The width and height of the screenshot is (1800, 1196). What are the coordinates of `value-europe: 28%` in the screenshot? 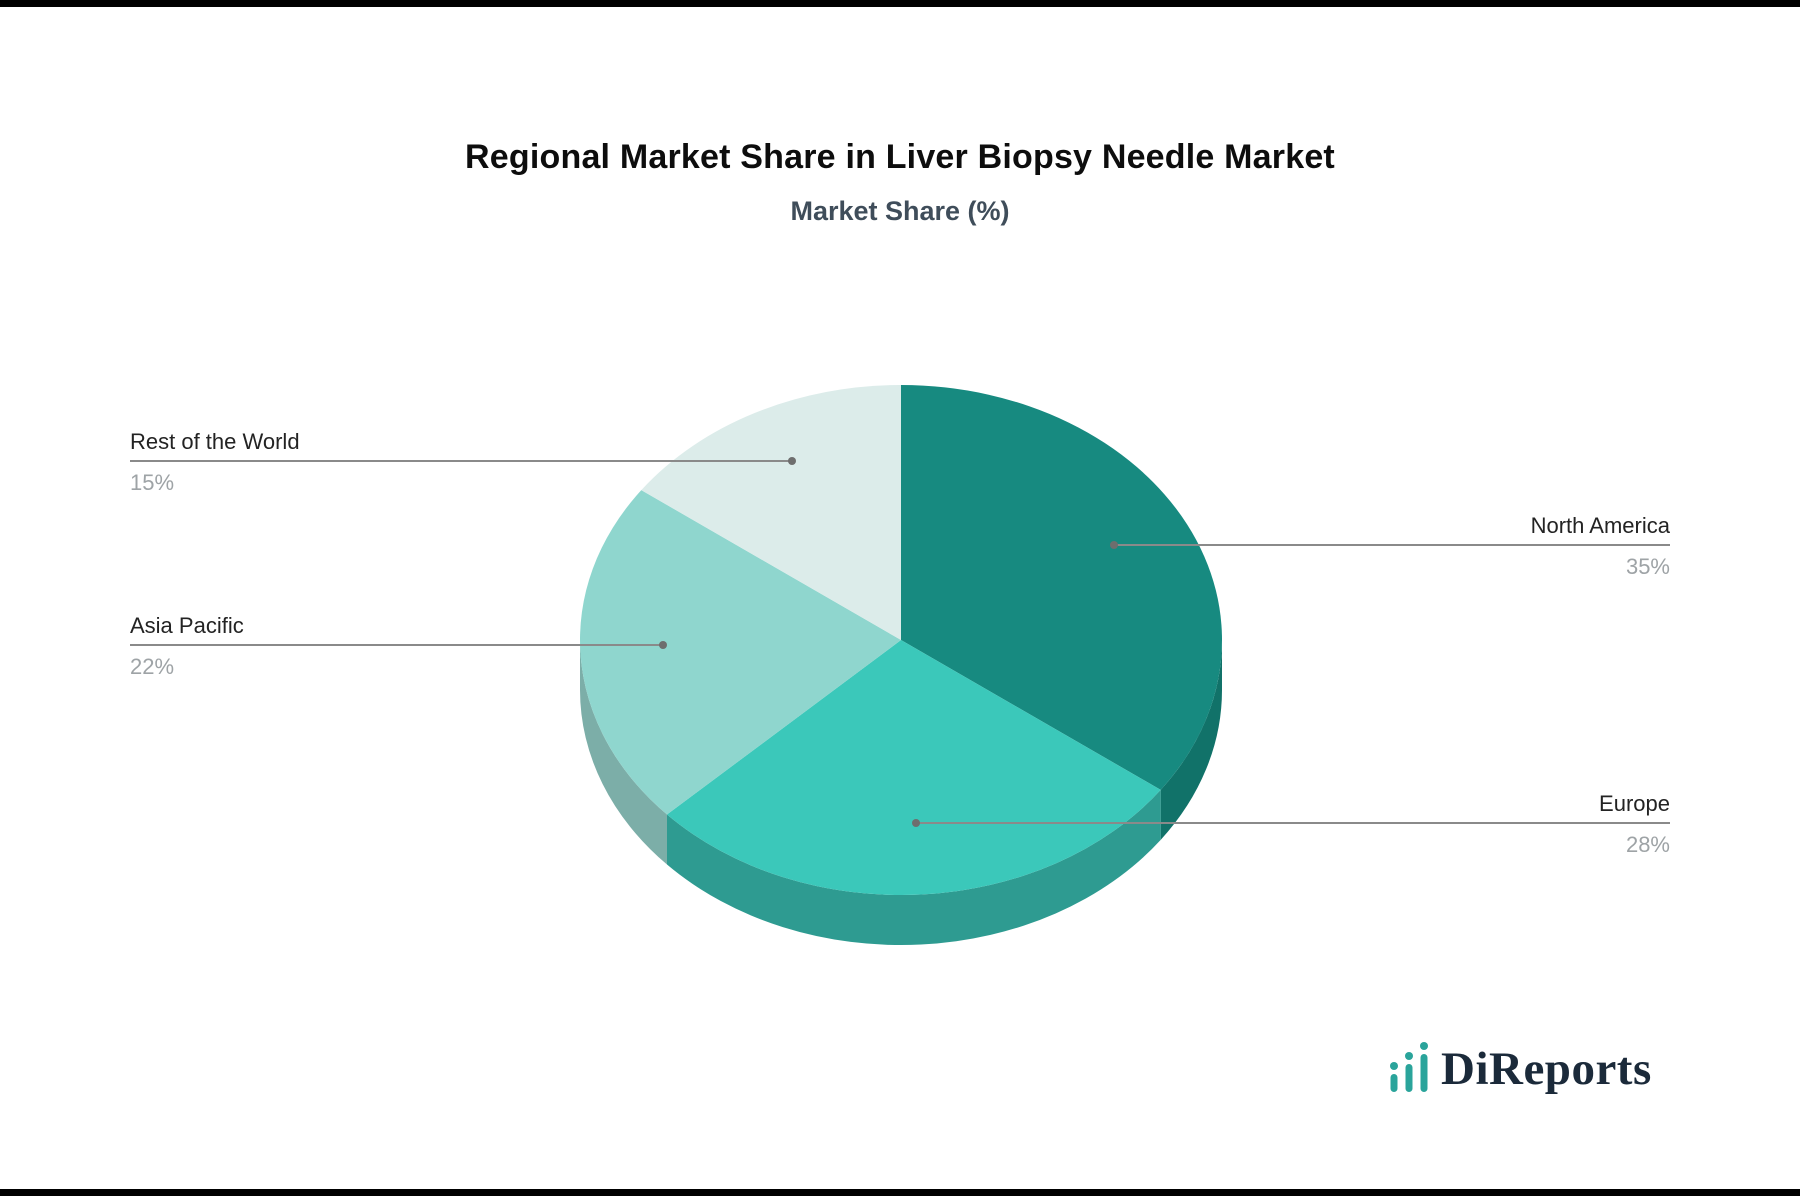 It's located at (1647, 844).